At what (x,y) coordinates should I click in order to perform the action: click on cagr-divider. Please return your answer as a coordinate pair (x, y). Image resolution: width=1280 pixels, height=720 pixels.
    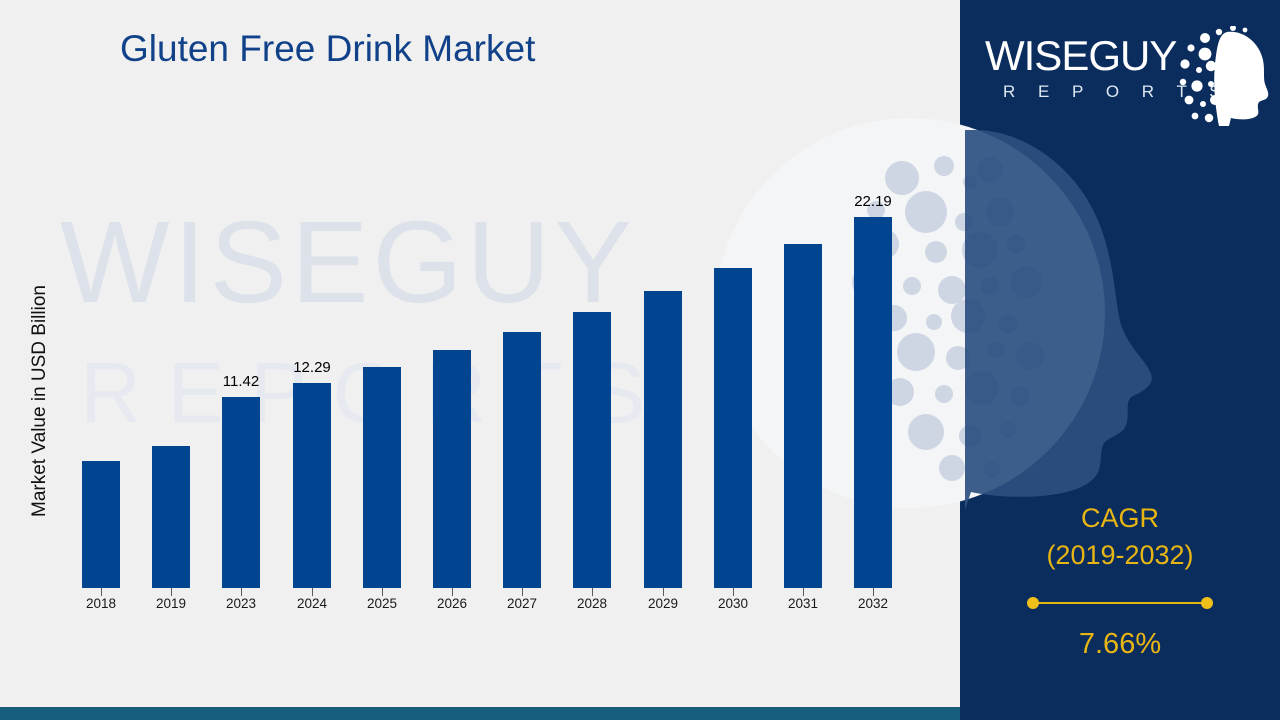
    Looking at the image, I should click on (1120, 603).